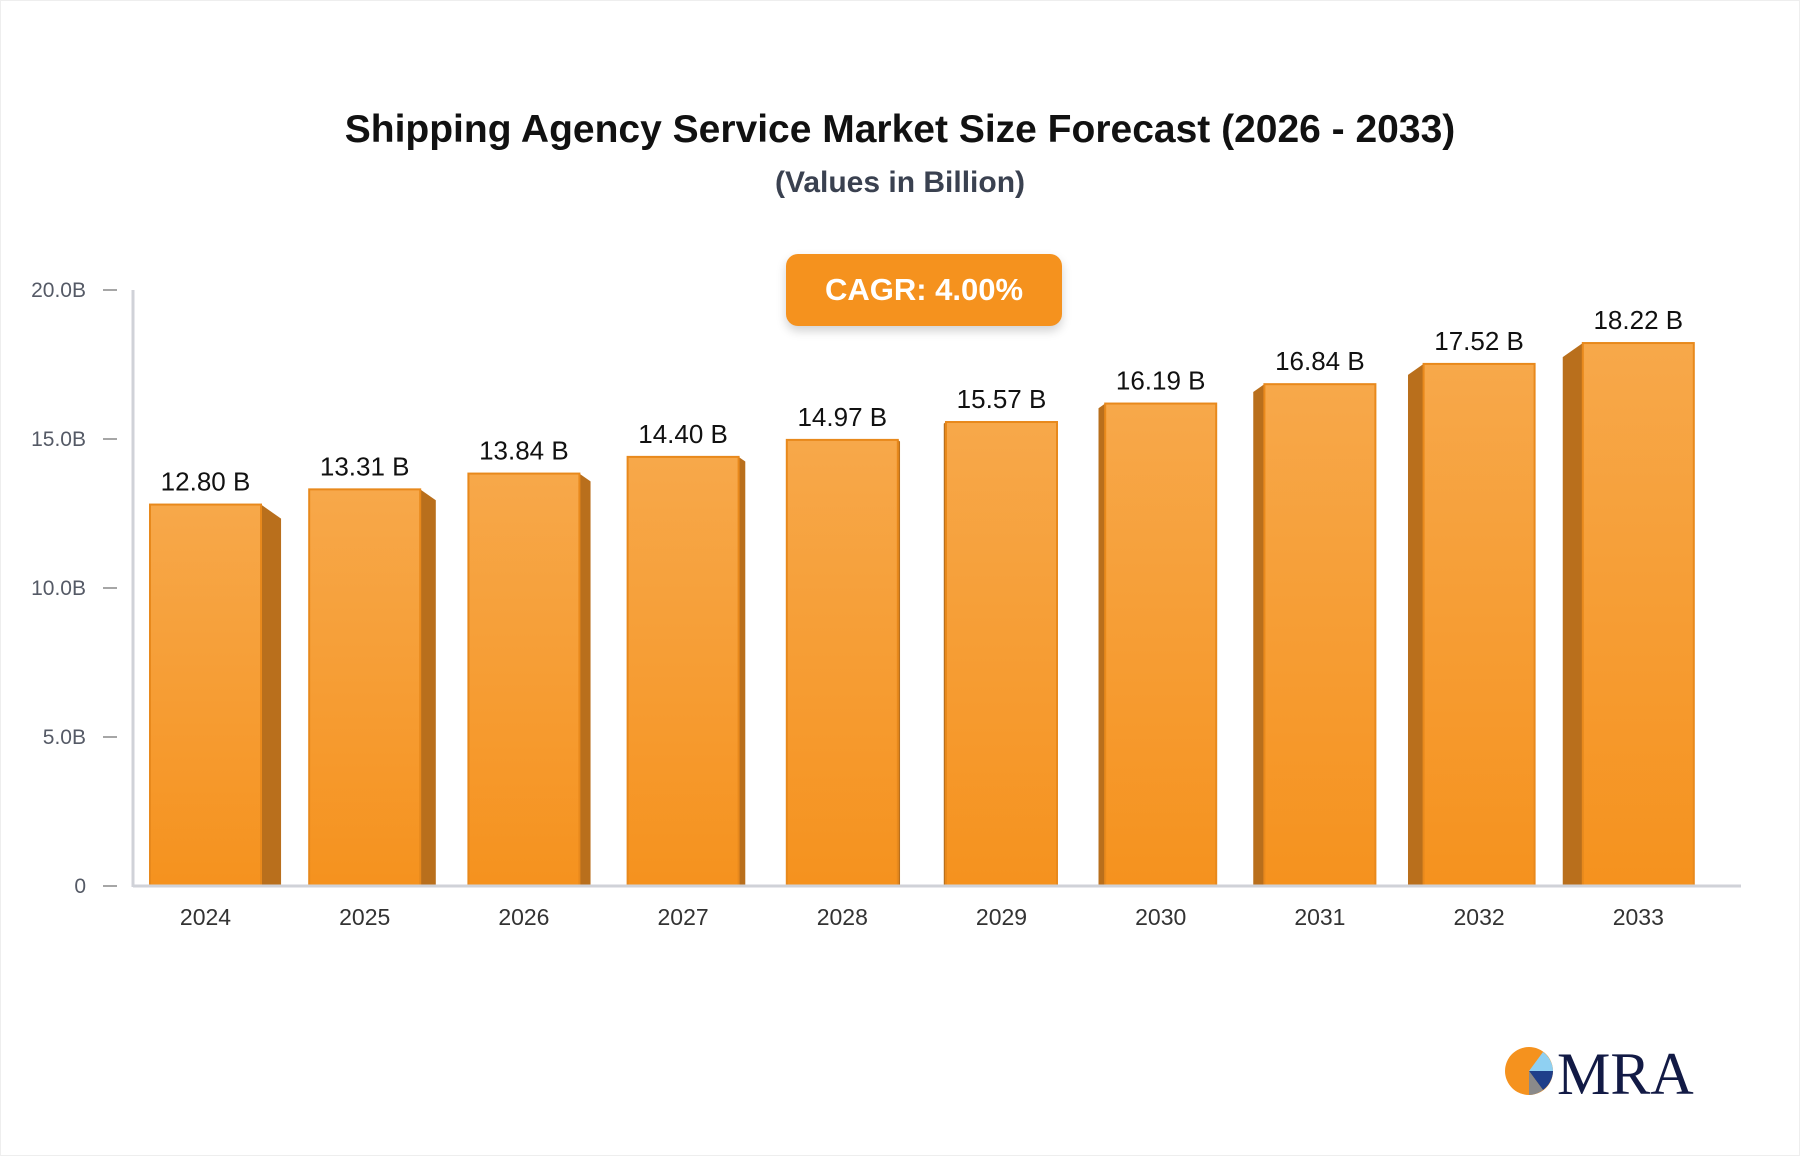  I want to click on bar-2030, so click(1161, 644).